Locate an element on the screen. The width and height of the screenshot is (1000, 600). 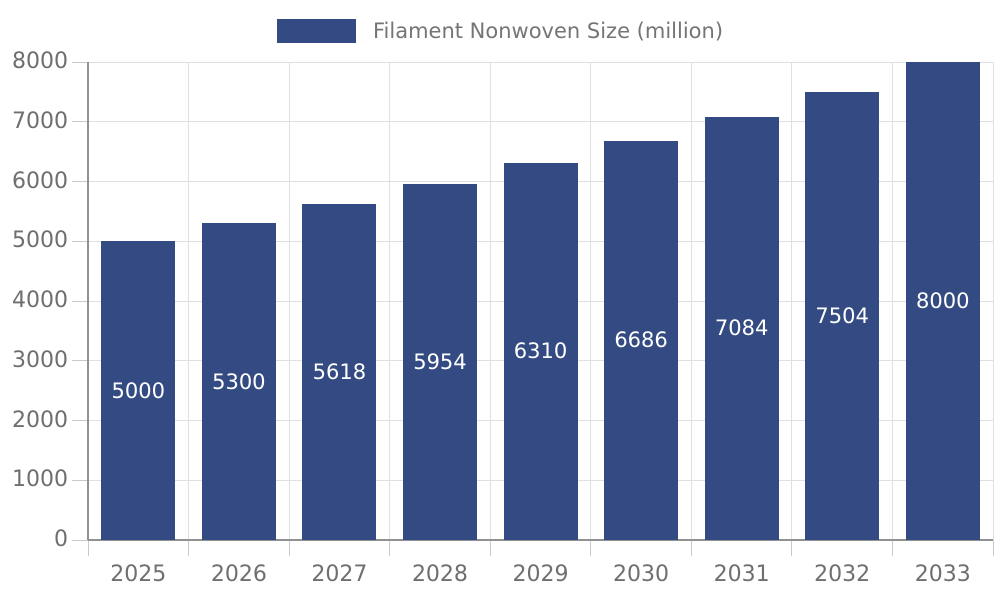
legend-swatch is located at coordinates (316, 31).